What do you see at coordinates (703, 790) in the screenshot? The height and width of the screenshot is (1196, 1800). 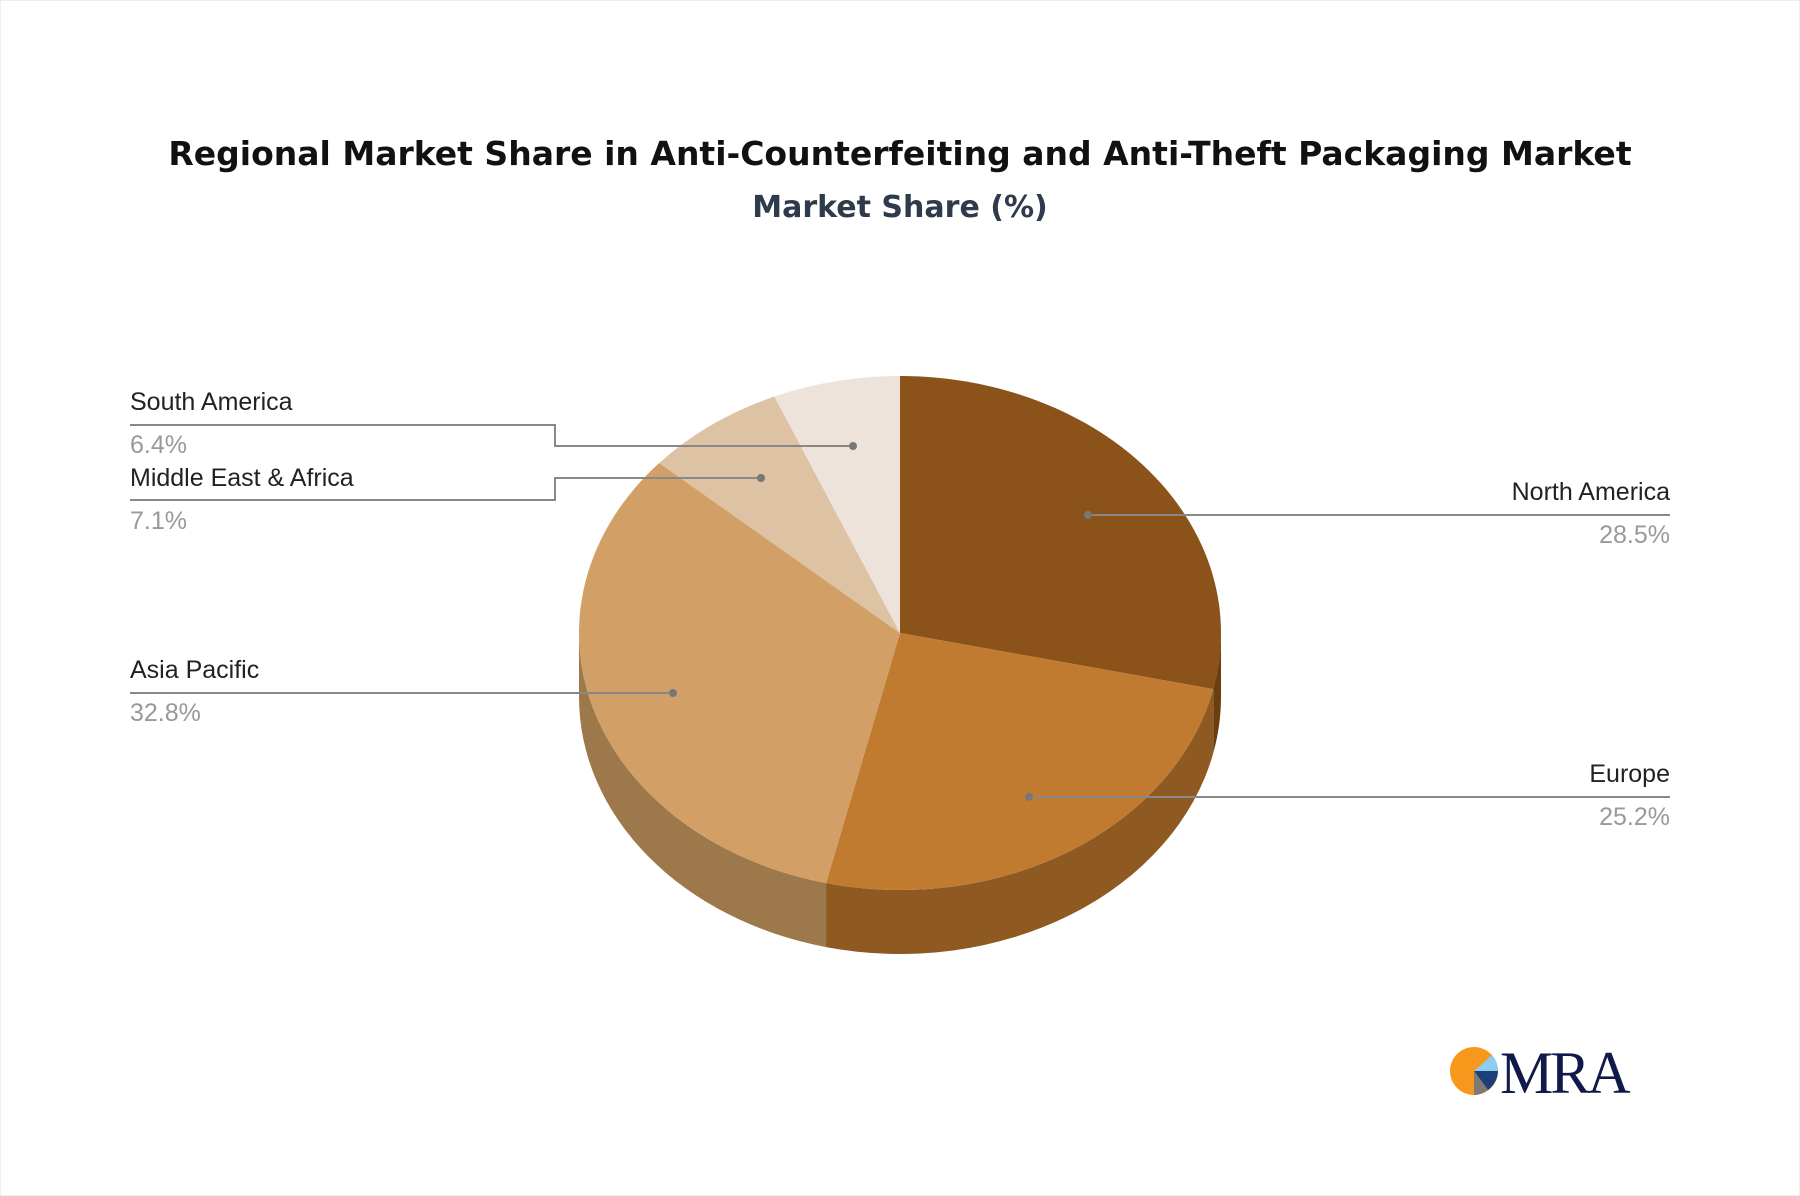 I see `pie-side-asia-pacific` at bounding box center [703, 790].